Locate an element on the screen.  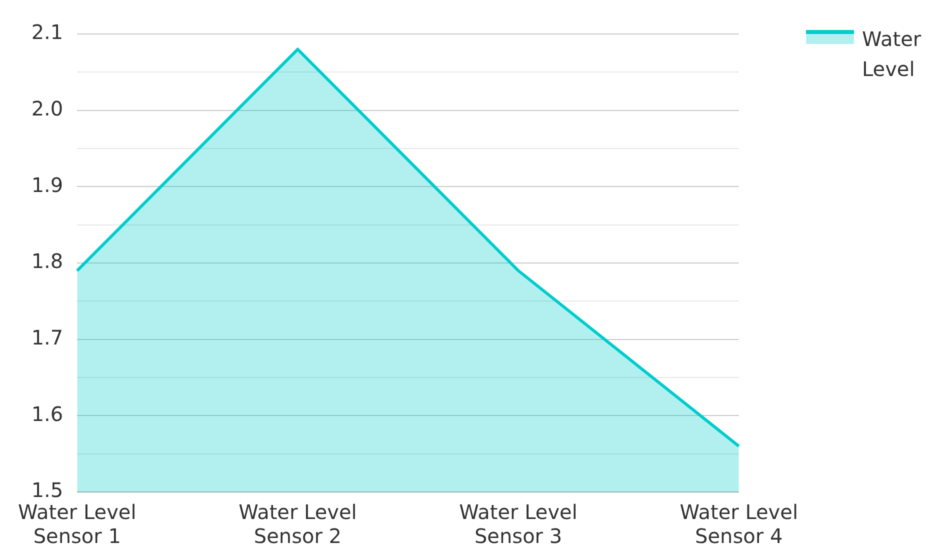
y-tick-label: 2.0 is located at coordinates (47, 108).